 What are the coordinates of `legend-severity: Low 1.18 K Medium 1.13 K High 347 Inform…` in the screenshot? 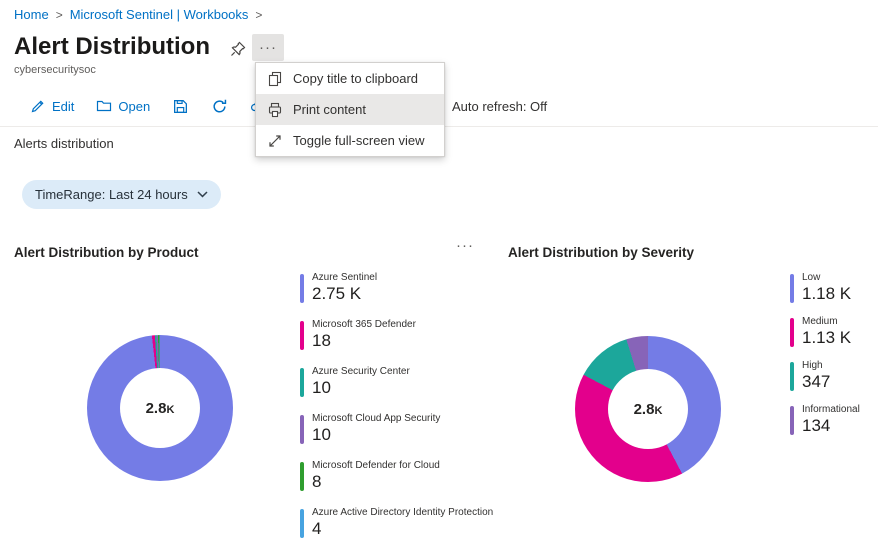 It's located at (825, 360).